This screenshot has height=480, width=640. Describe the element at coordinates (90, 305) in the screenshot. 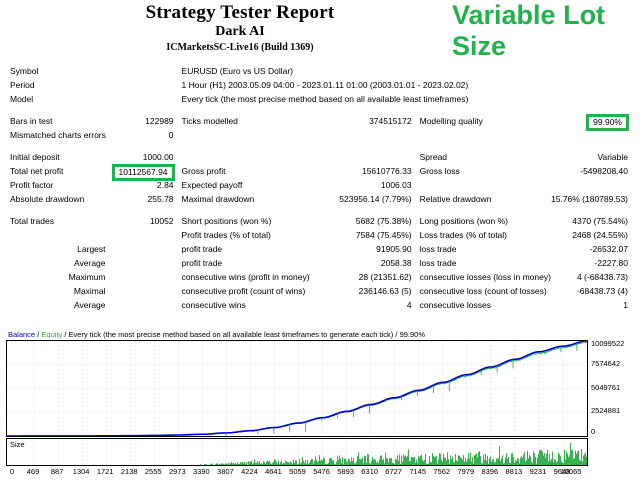

I see `average2-label: Average` at that location.